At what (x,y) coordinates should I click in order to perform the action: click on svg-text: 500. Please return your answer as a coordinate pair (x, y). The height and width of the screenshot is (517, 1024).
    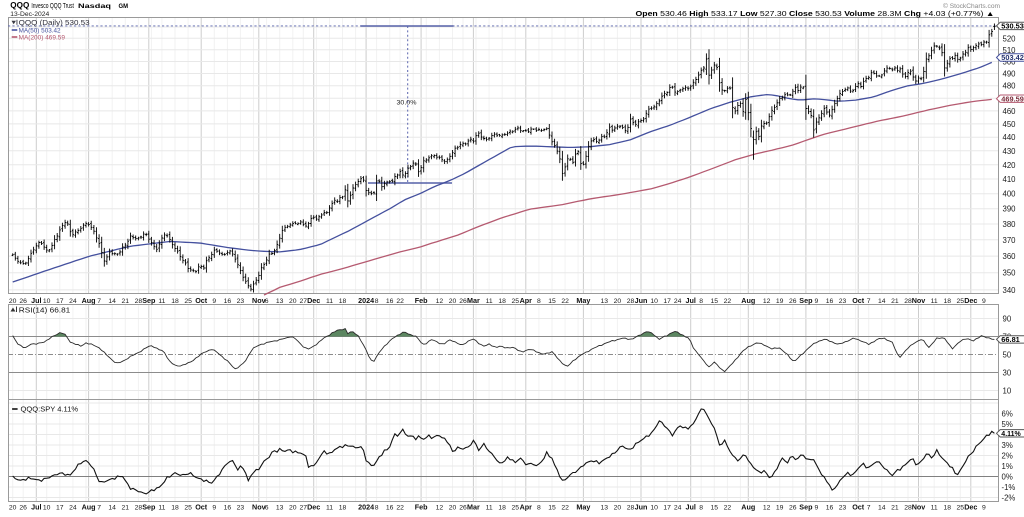
    Looking at the image, I should click on (1010, 62).